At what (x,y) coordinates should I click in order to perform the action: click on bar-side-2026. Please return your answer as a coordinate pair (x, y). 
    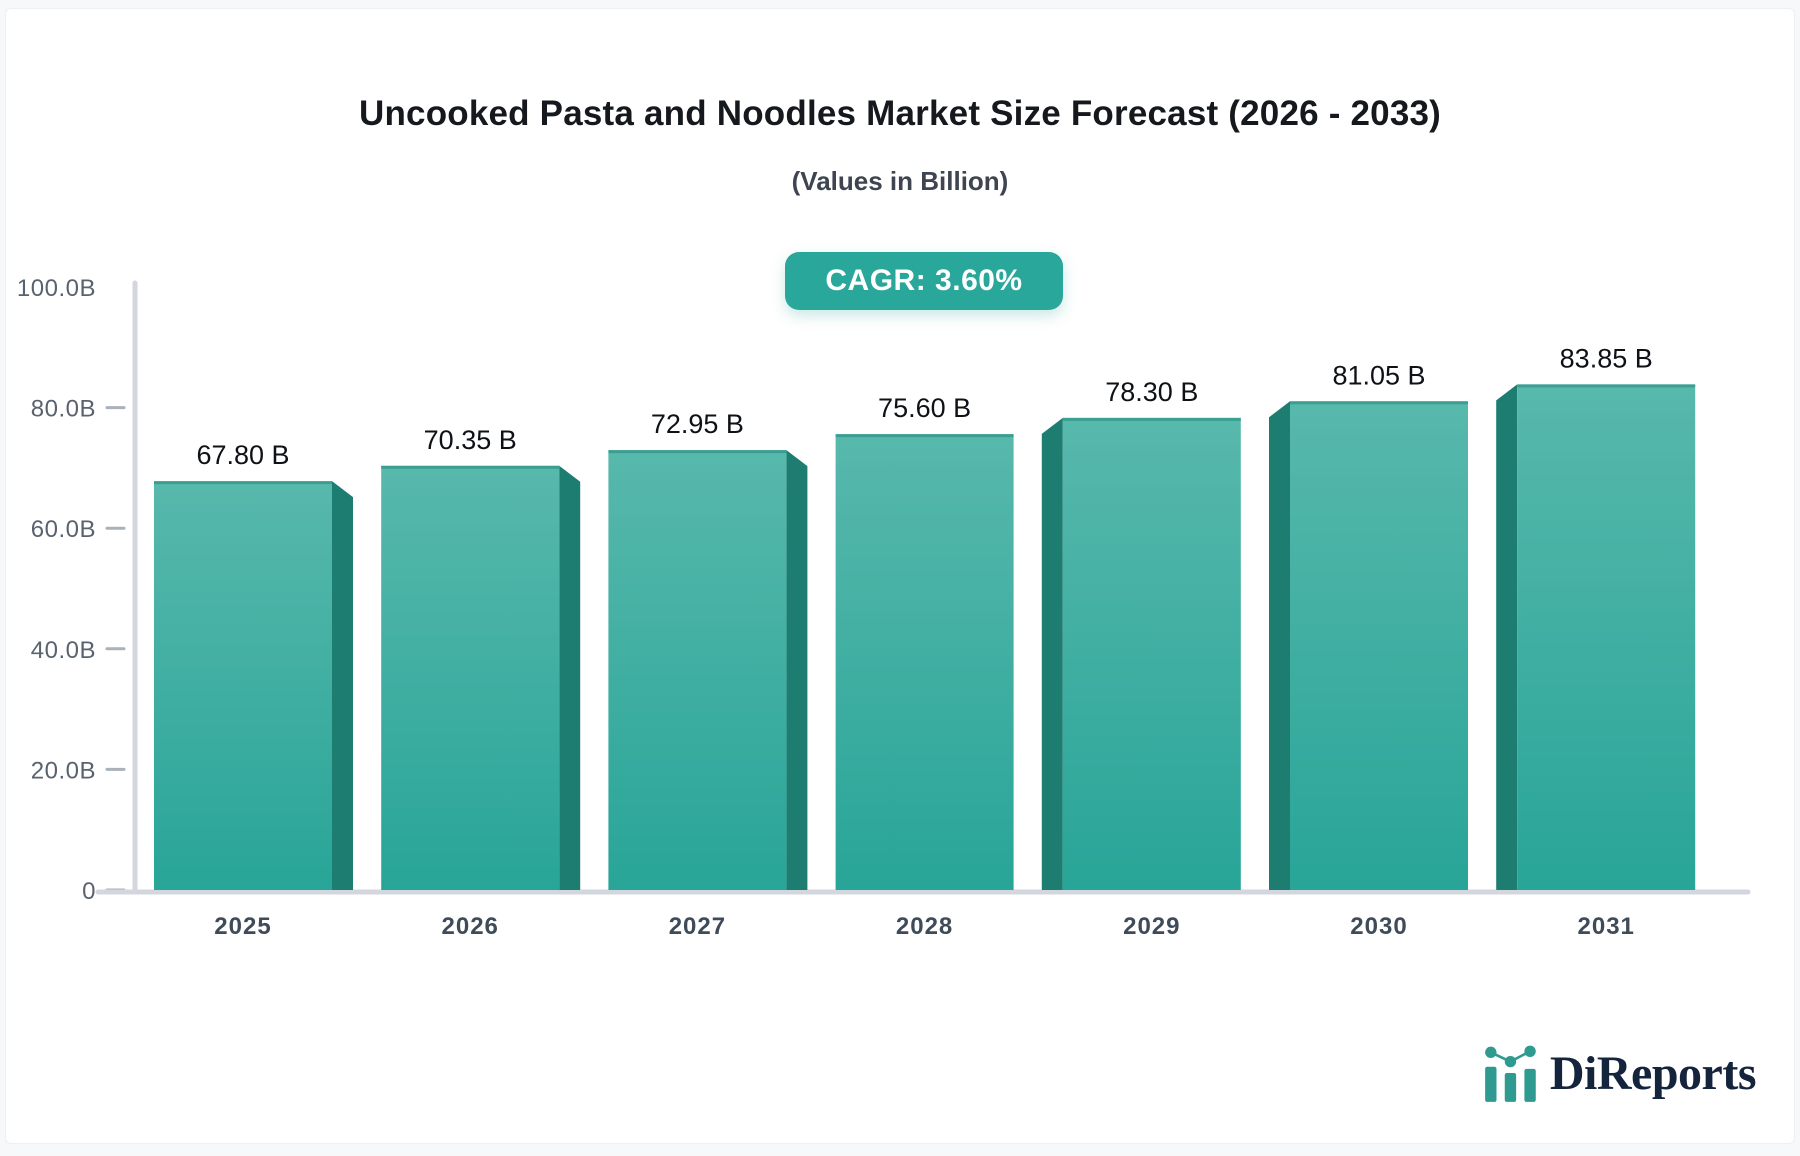
    Looking at the image, I should click on (570, 677).